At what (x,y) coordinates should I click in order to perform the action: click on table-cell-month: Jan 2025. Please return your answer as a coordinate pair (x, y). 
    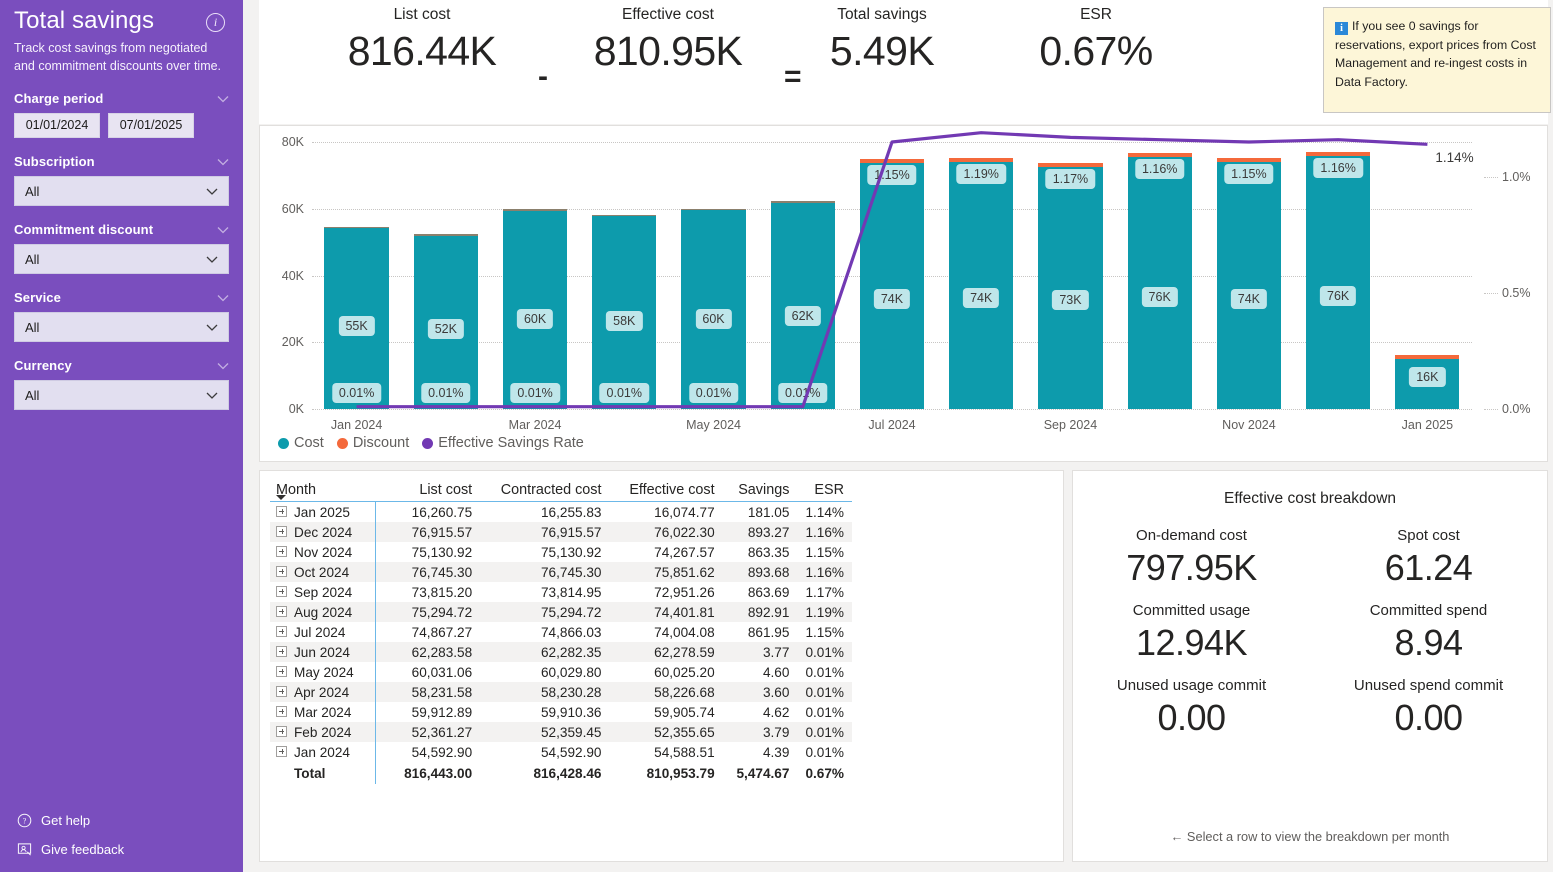
    Looking at the image, I should click on (323, 511).